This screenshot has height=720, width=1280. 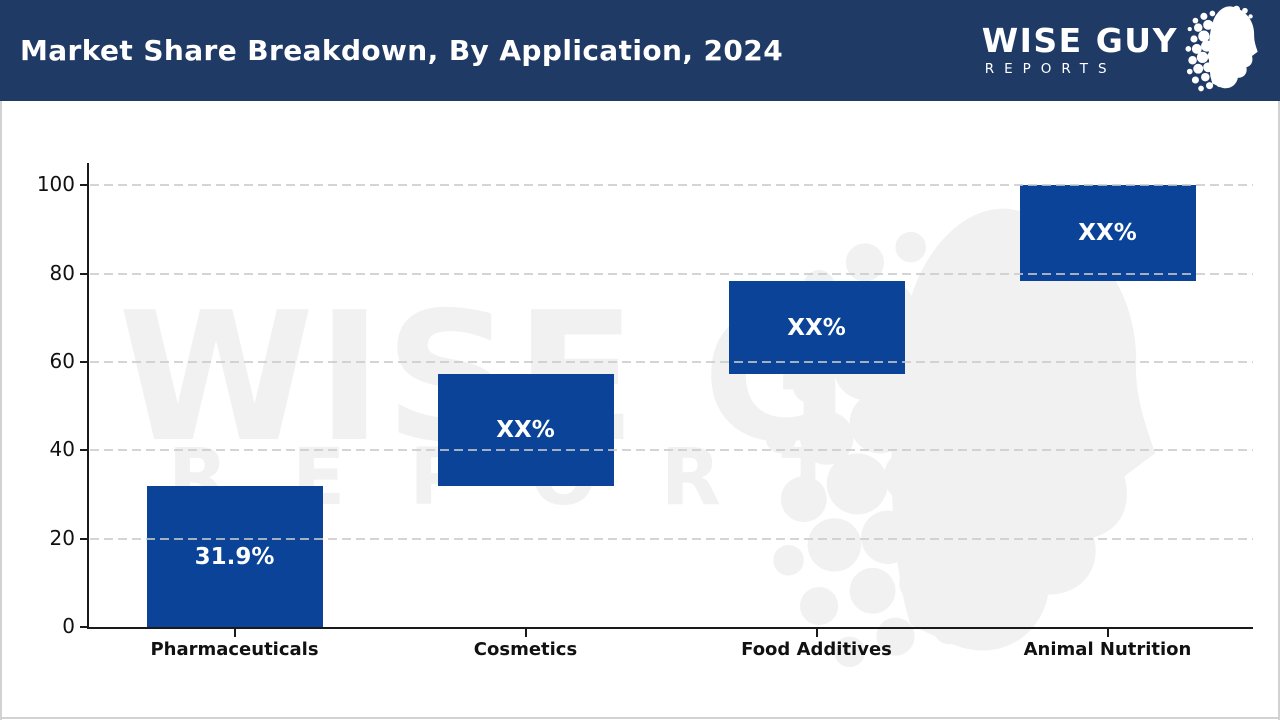 I want to click on x-category-label: Food Additives, so click(x=816, y=649).